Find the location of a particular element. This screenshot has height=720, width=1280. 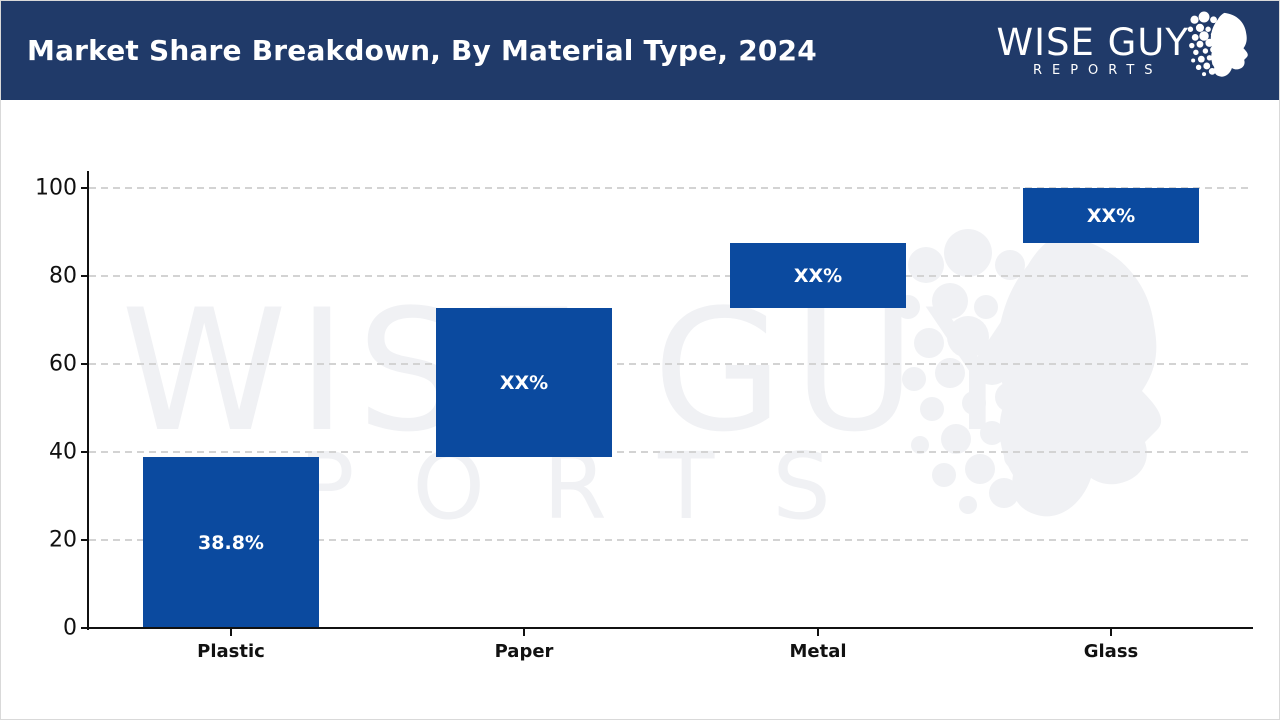

x-axis-tick-metal is located at coordinates (818, 632).